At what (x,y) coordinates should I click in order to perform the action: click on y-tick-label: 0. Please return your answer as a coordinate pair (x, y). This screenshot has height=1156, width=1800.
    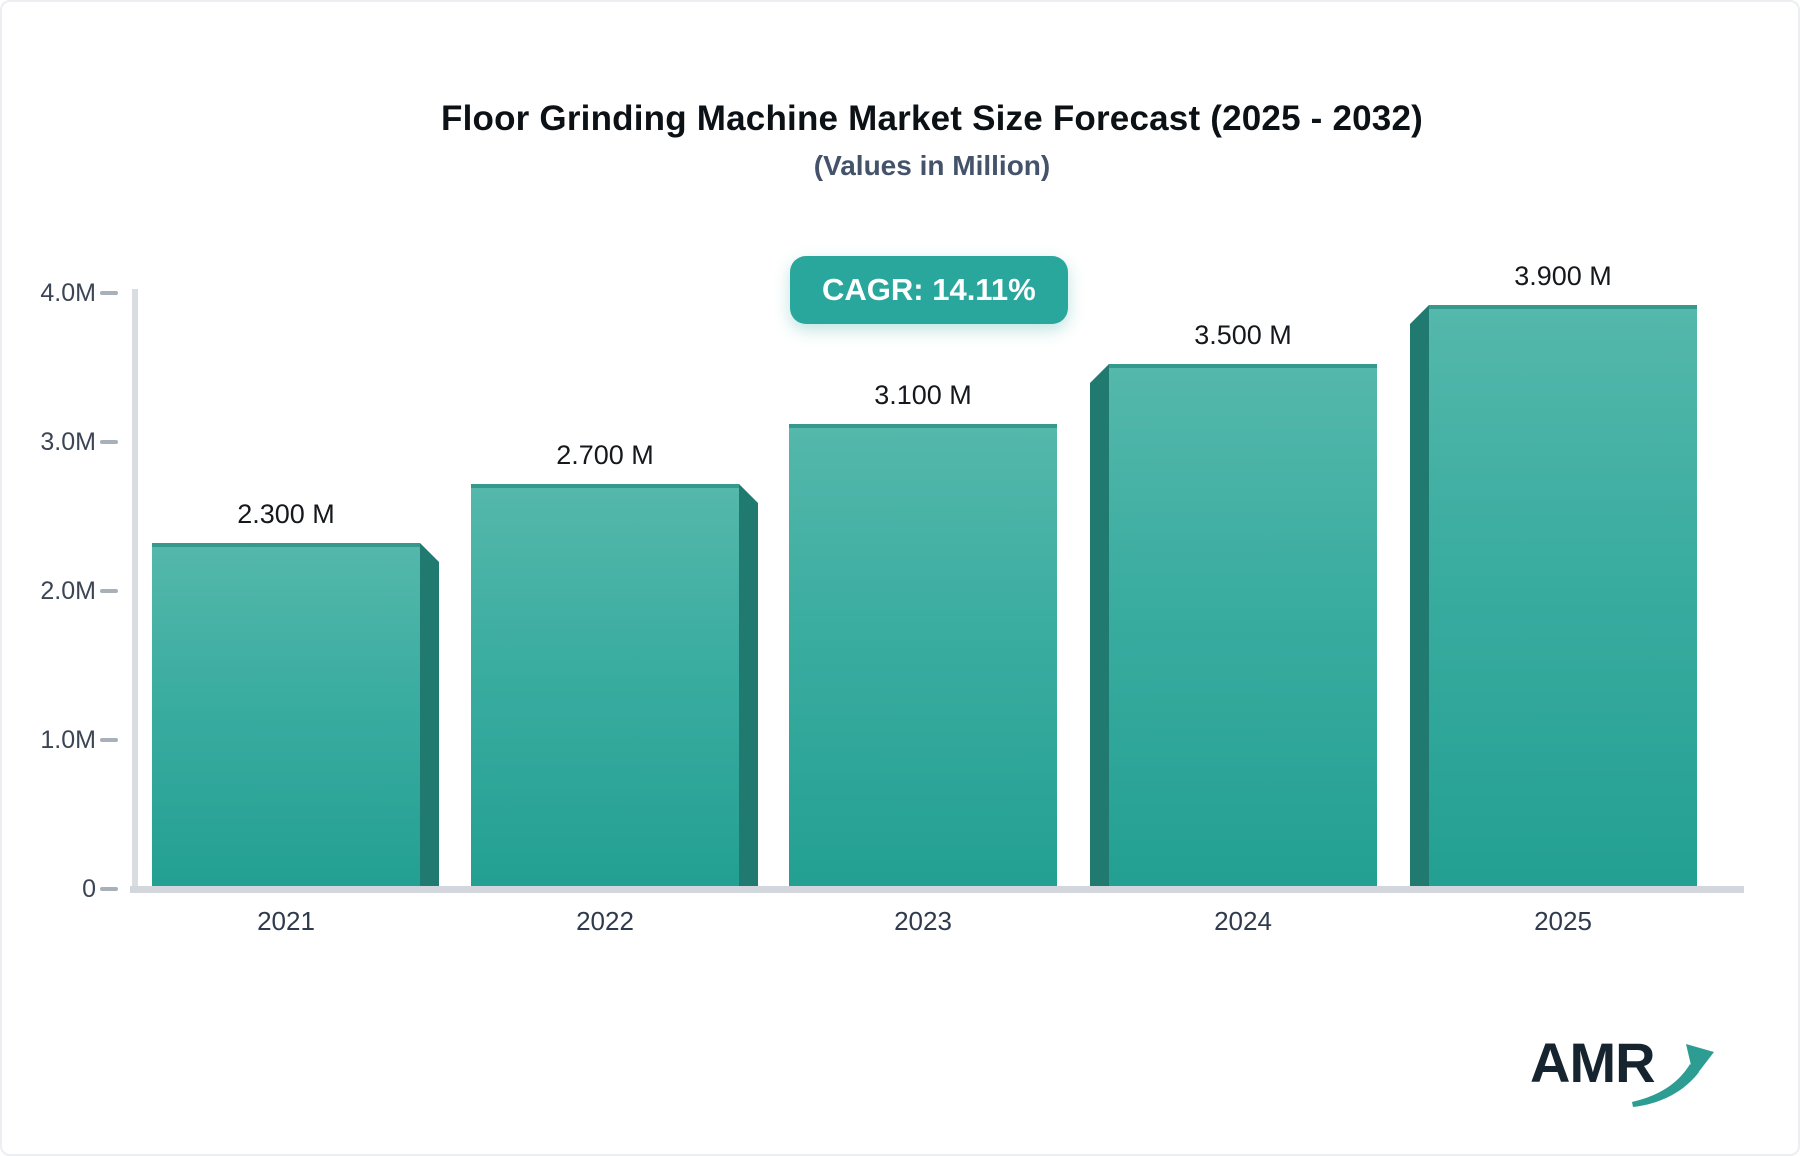
    Looking at the image, I should click on (89, 889).